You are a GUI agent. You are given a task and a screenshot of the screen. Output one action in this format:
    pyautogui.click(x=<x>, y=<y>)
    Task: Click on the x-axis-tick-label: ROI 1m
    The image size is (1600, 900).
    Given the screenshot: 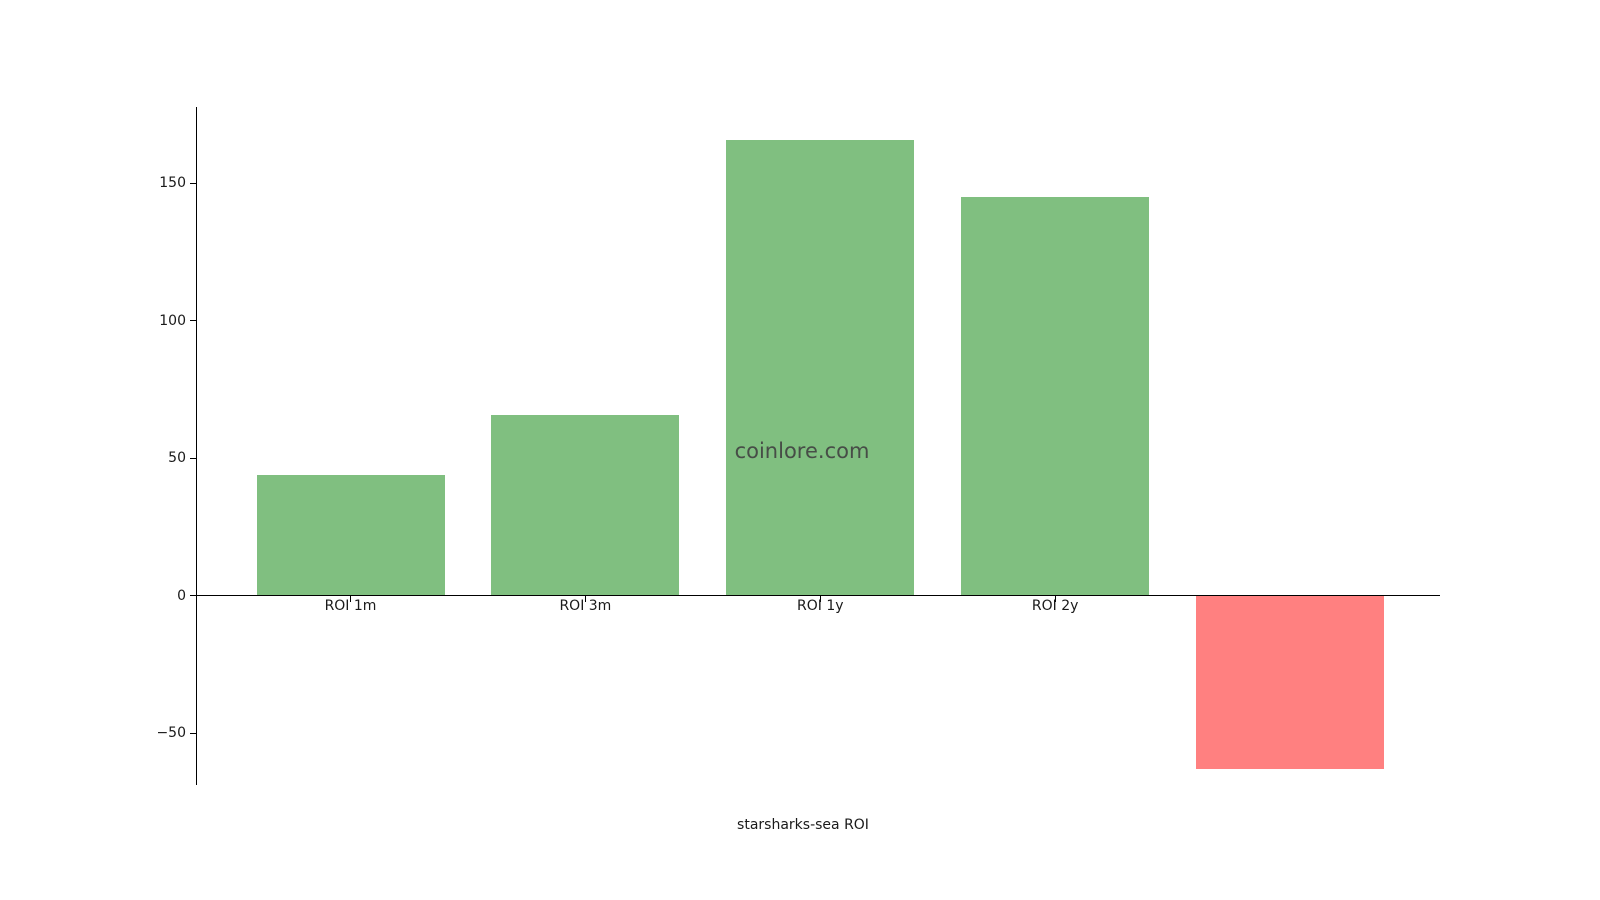 What is the action you would take?
    pyautogui.click(x=350, y=606)
    